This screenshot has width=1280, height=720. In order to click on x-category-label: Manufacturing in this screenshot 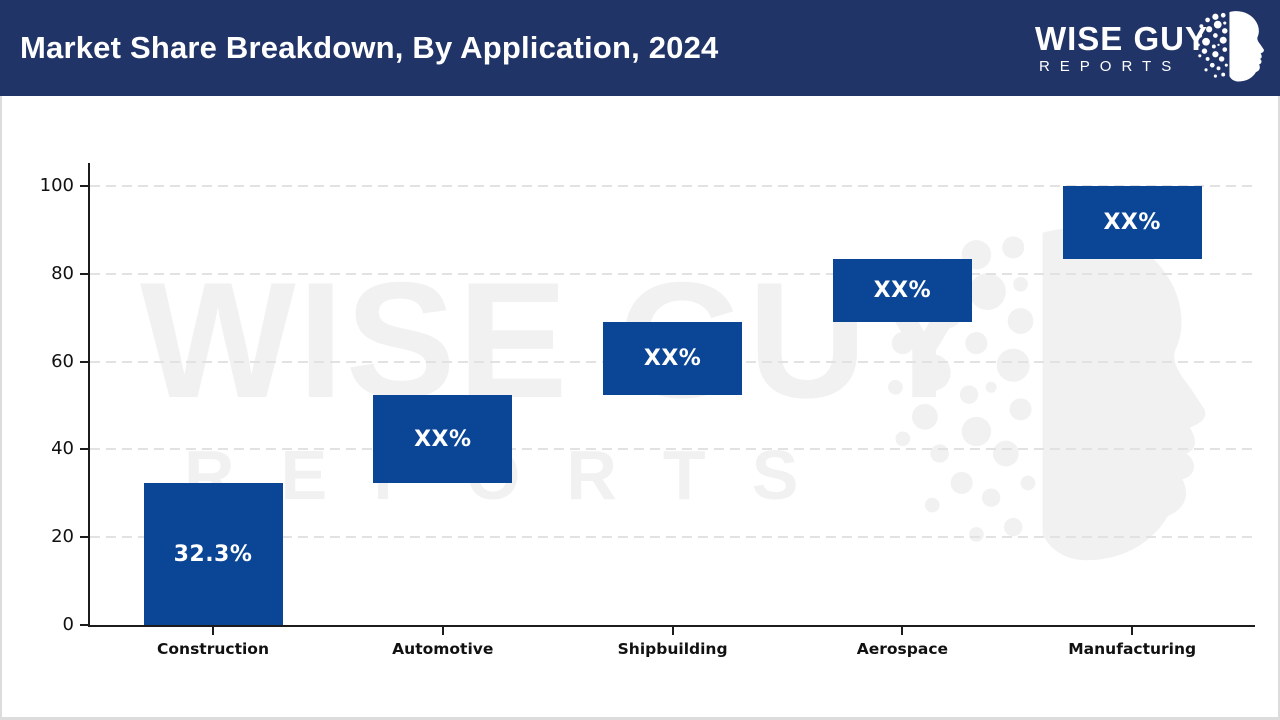, I will do `click(1132, 649)`.